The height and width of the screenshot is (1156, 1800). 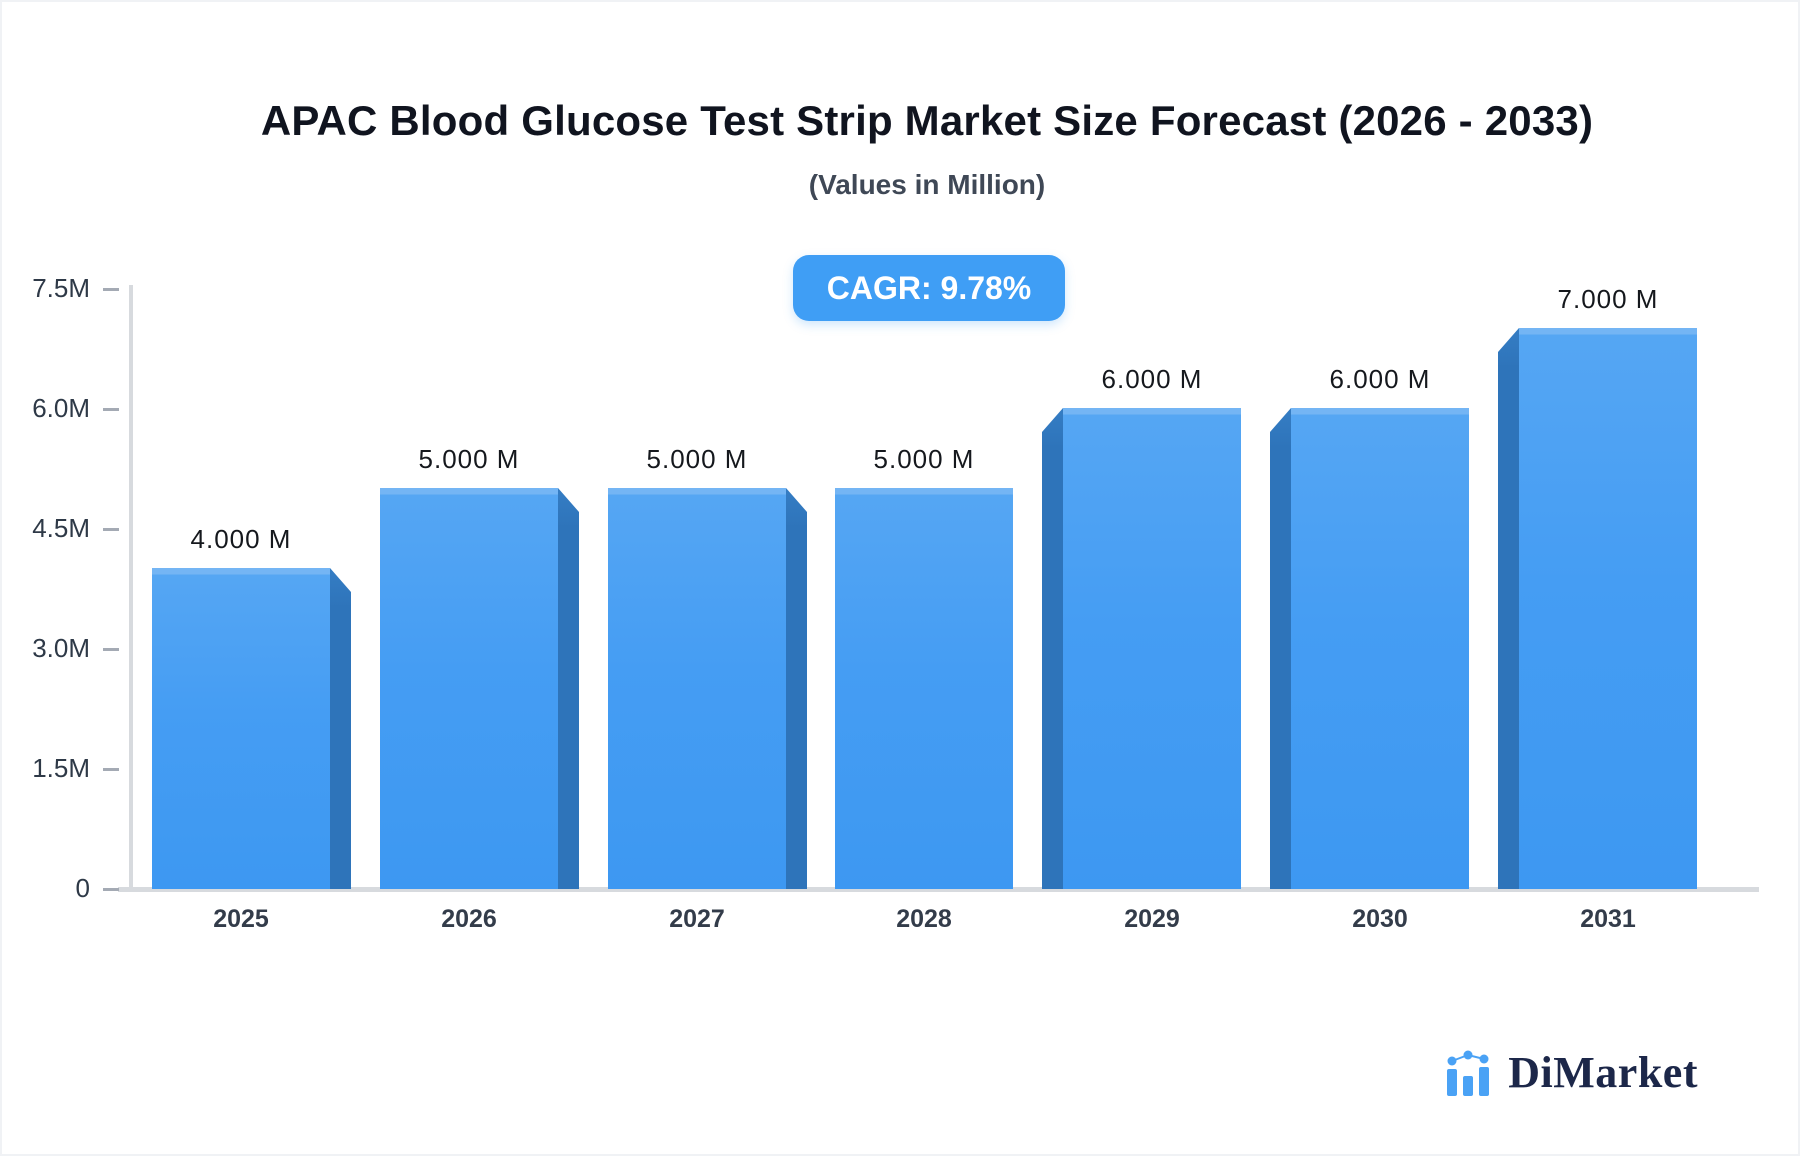 What do you see at coordinates (927, 184) in the screenshot?
I see `chart-subtitle: (Values in Million)` at bounding box center [927, 184].